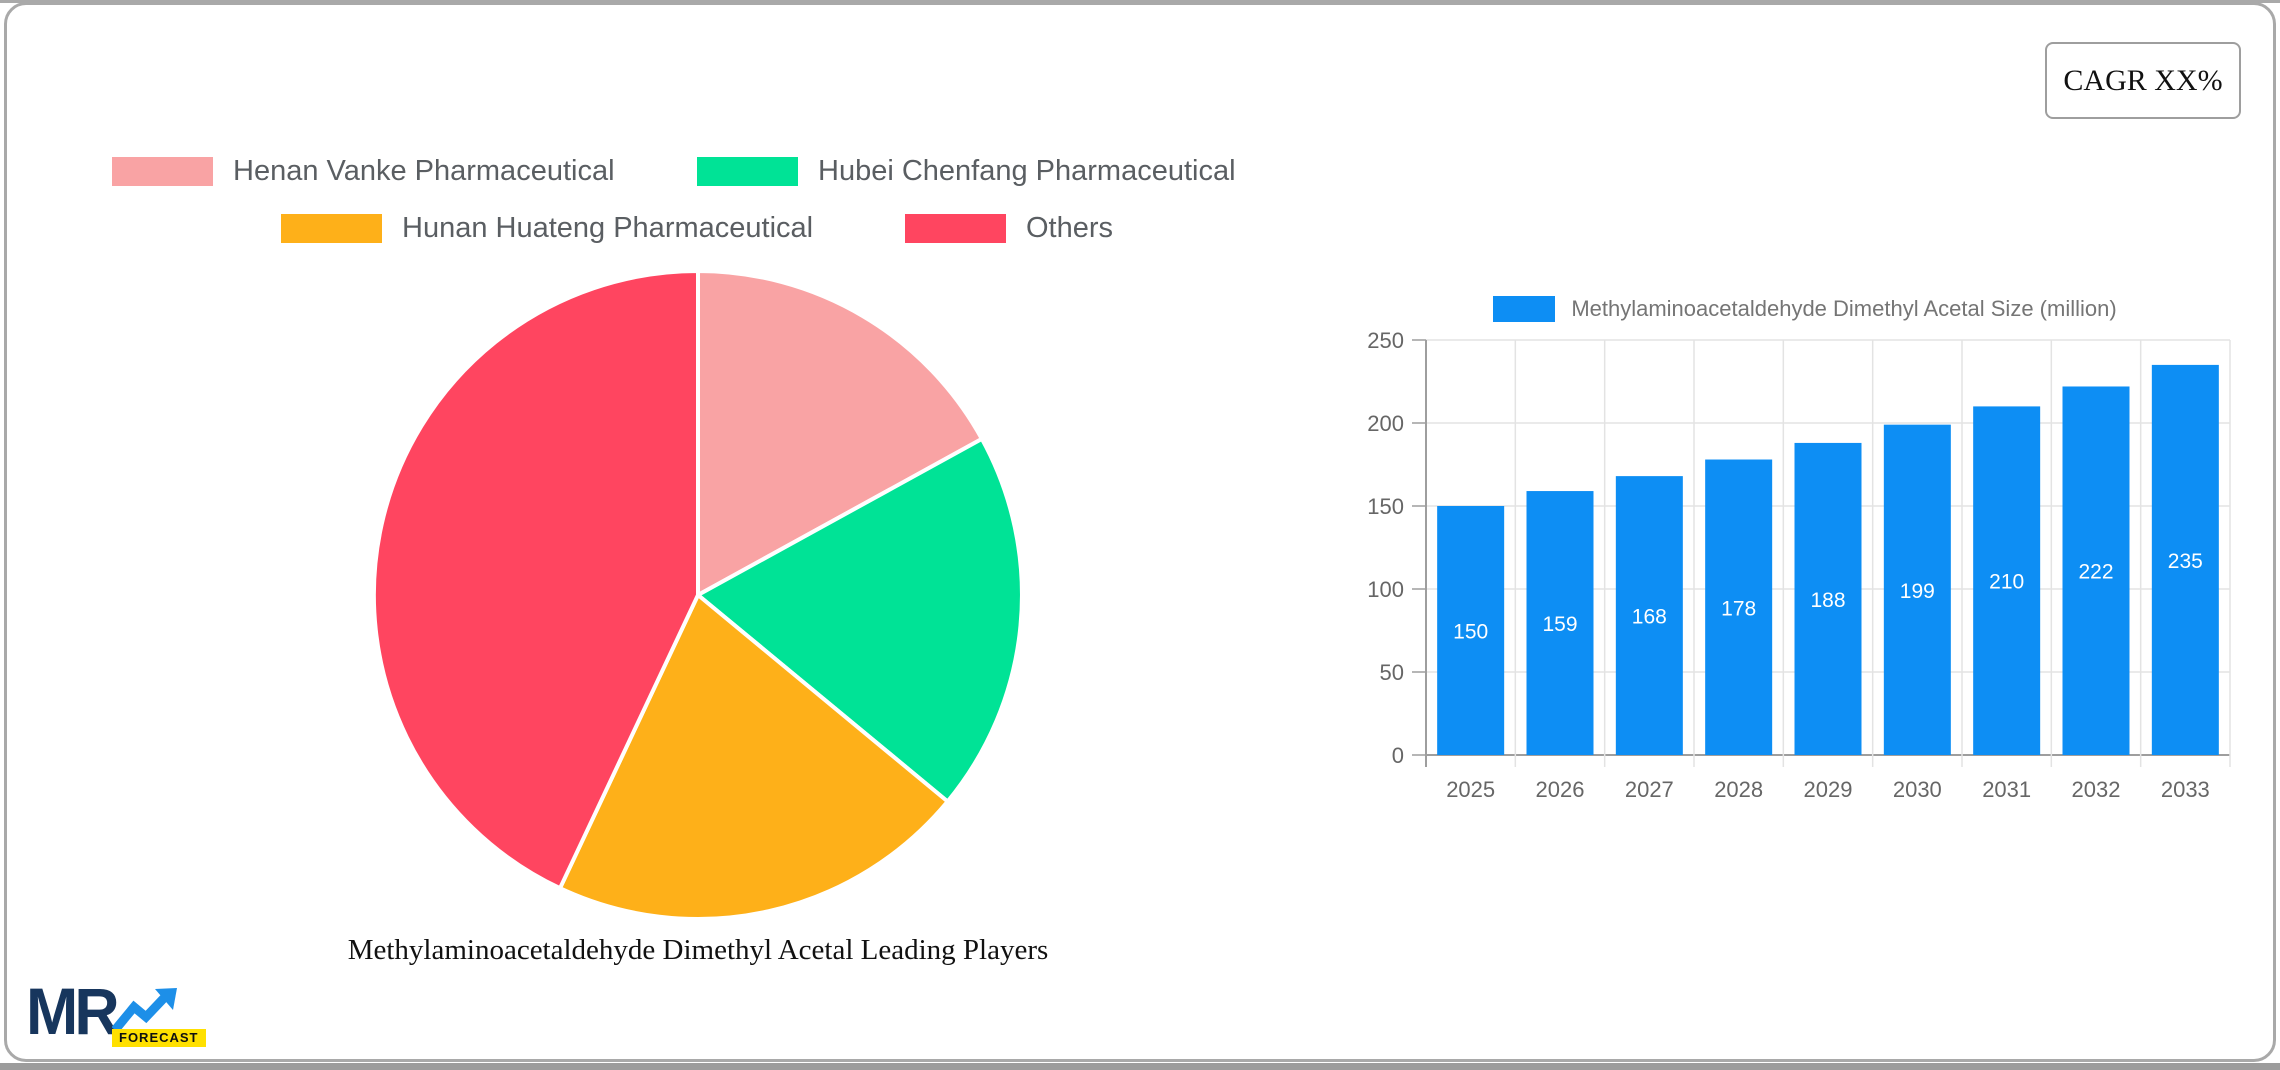  What do you see at coordinates (2096, 789) in the screenshot?
I see `x-axis-label-2032: 2032` at bounding box center [2096, 789].